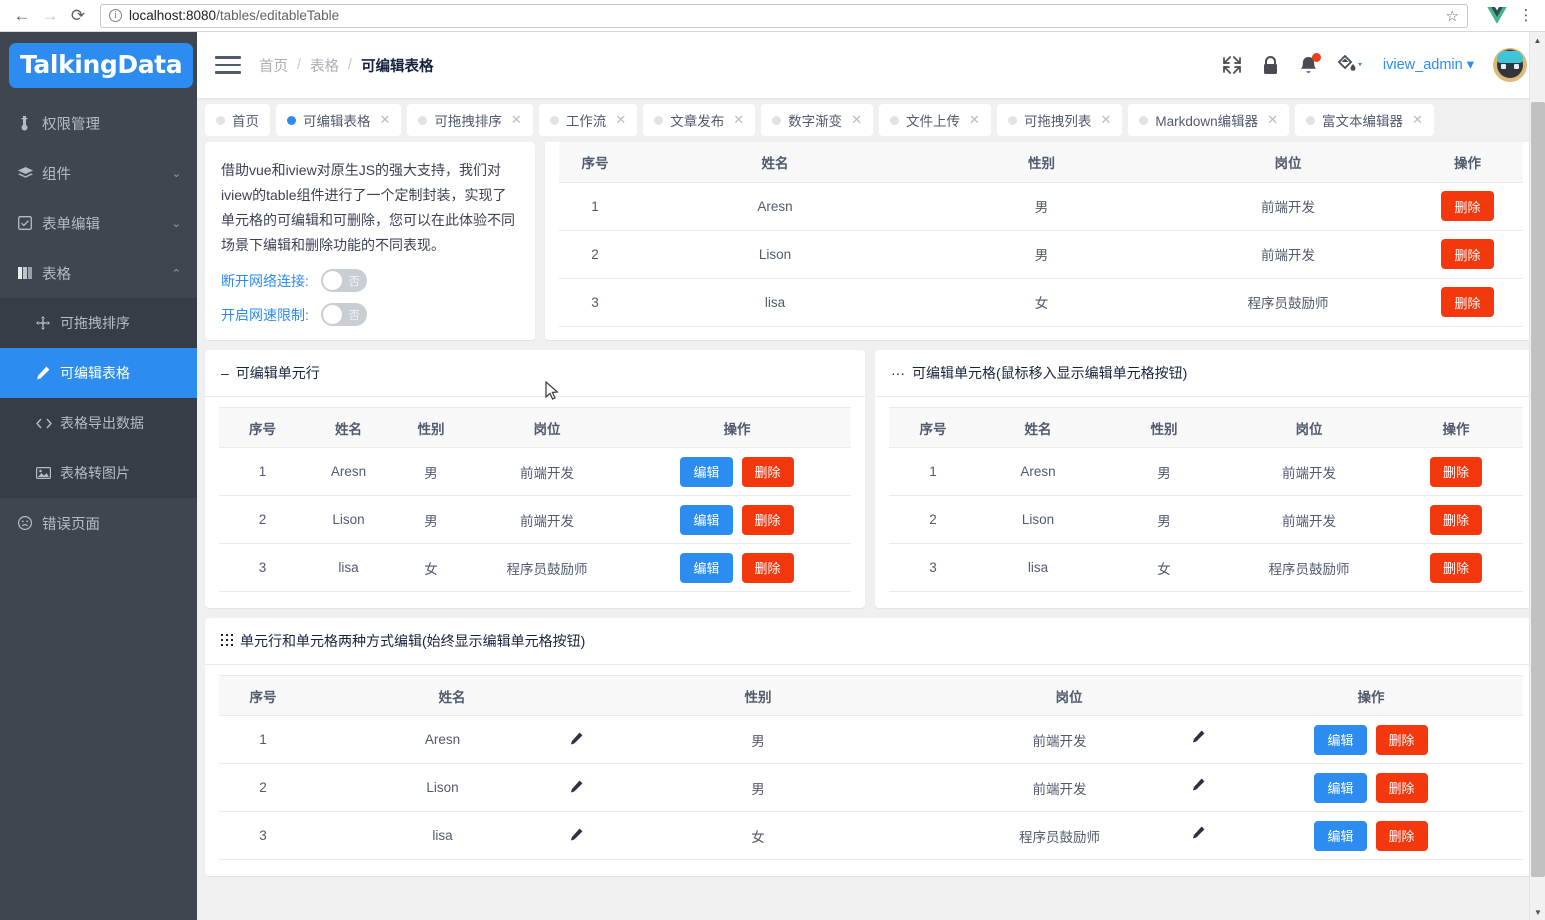  I want to click on cell-name: lisa, so click(452, 835).